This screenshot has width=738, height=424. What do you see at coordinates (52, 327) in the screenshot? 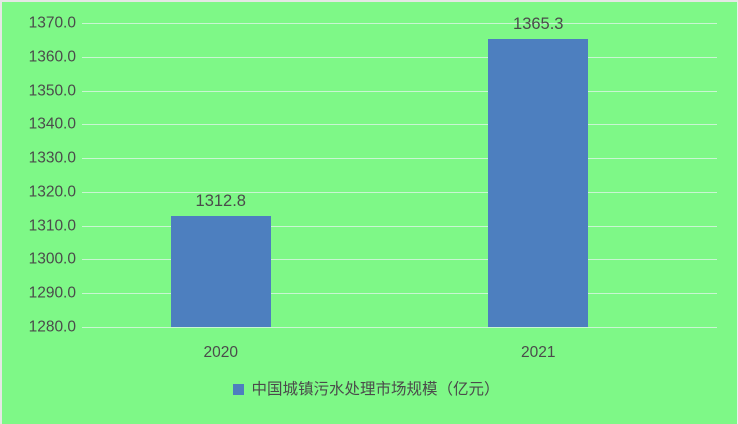
I see `y-axis-tick-label: 1280.0` at bounding box center [52, 327].